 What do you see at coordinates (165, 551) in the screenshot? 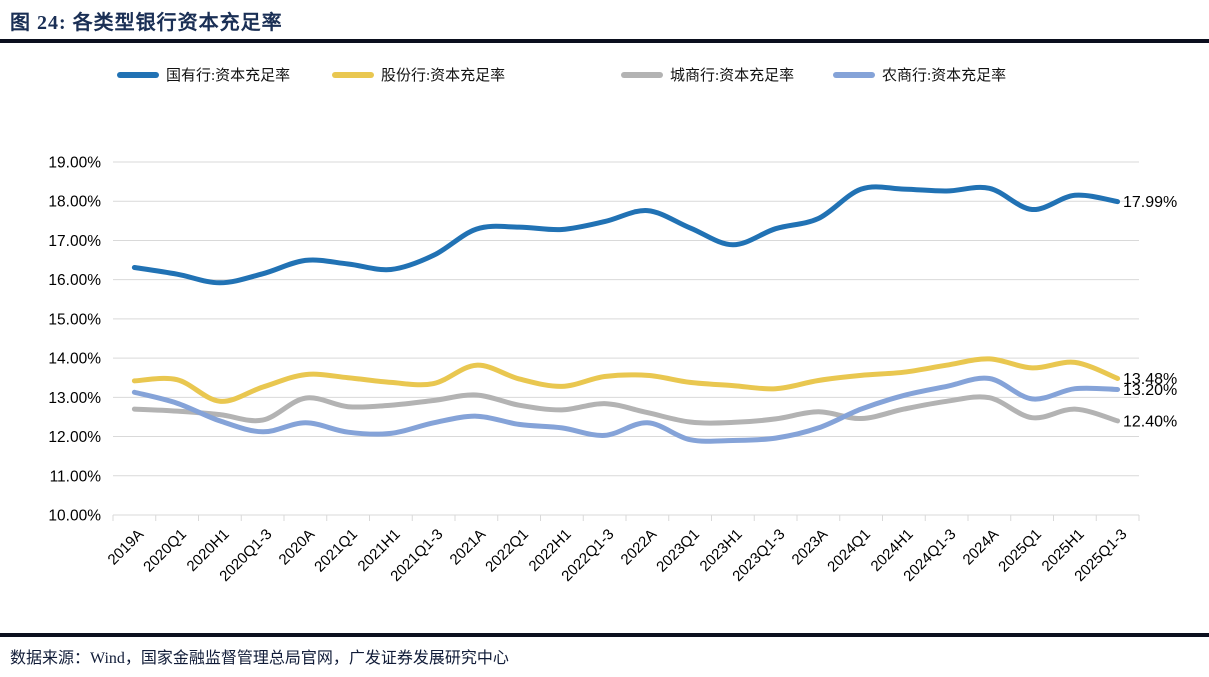
I see `x-axis-label-2020Q1: 2020Q1` at bounding box center [165, 551].